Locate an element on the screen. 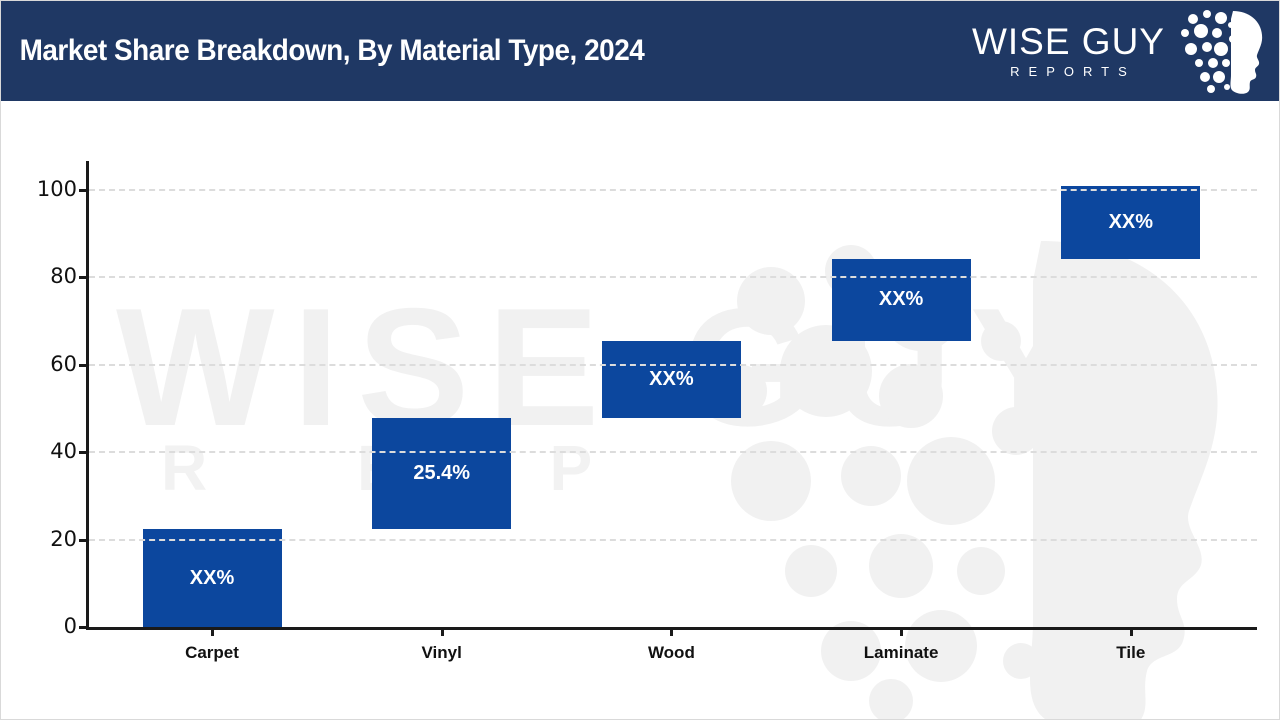 The height and width of the screenshot is (720, 1280). bar-vinyl: 25.4% is located at coordinates (442, 473).